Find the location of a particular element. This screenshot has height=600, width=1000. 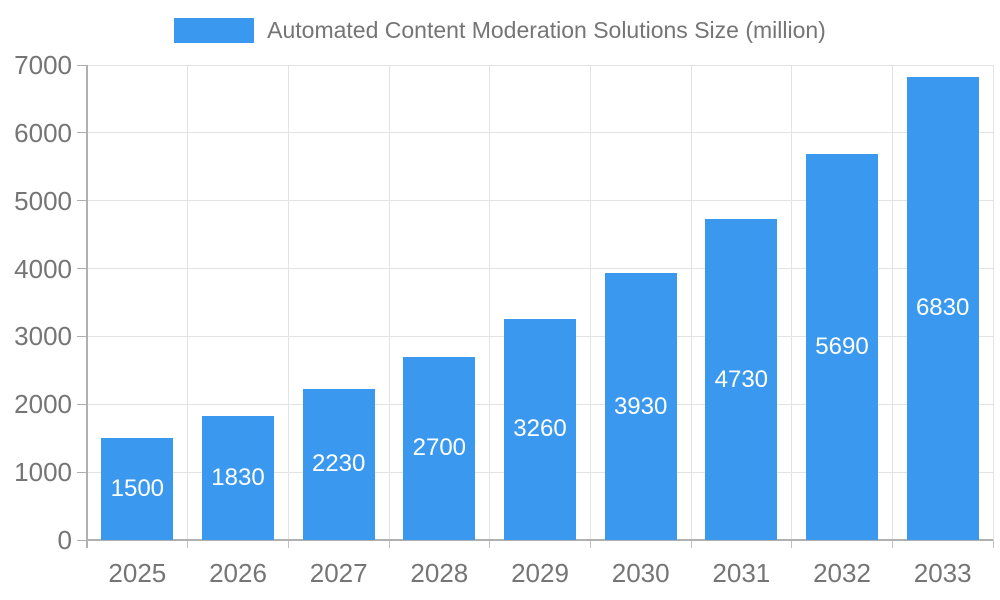

bar-value-label: 2700 is located at coordinates (439, 448).